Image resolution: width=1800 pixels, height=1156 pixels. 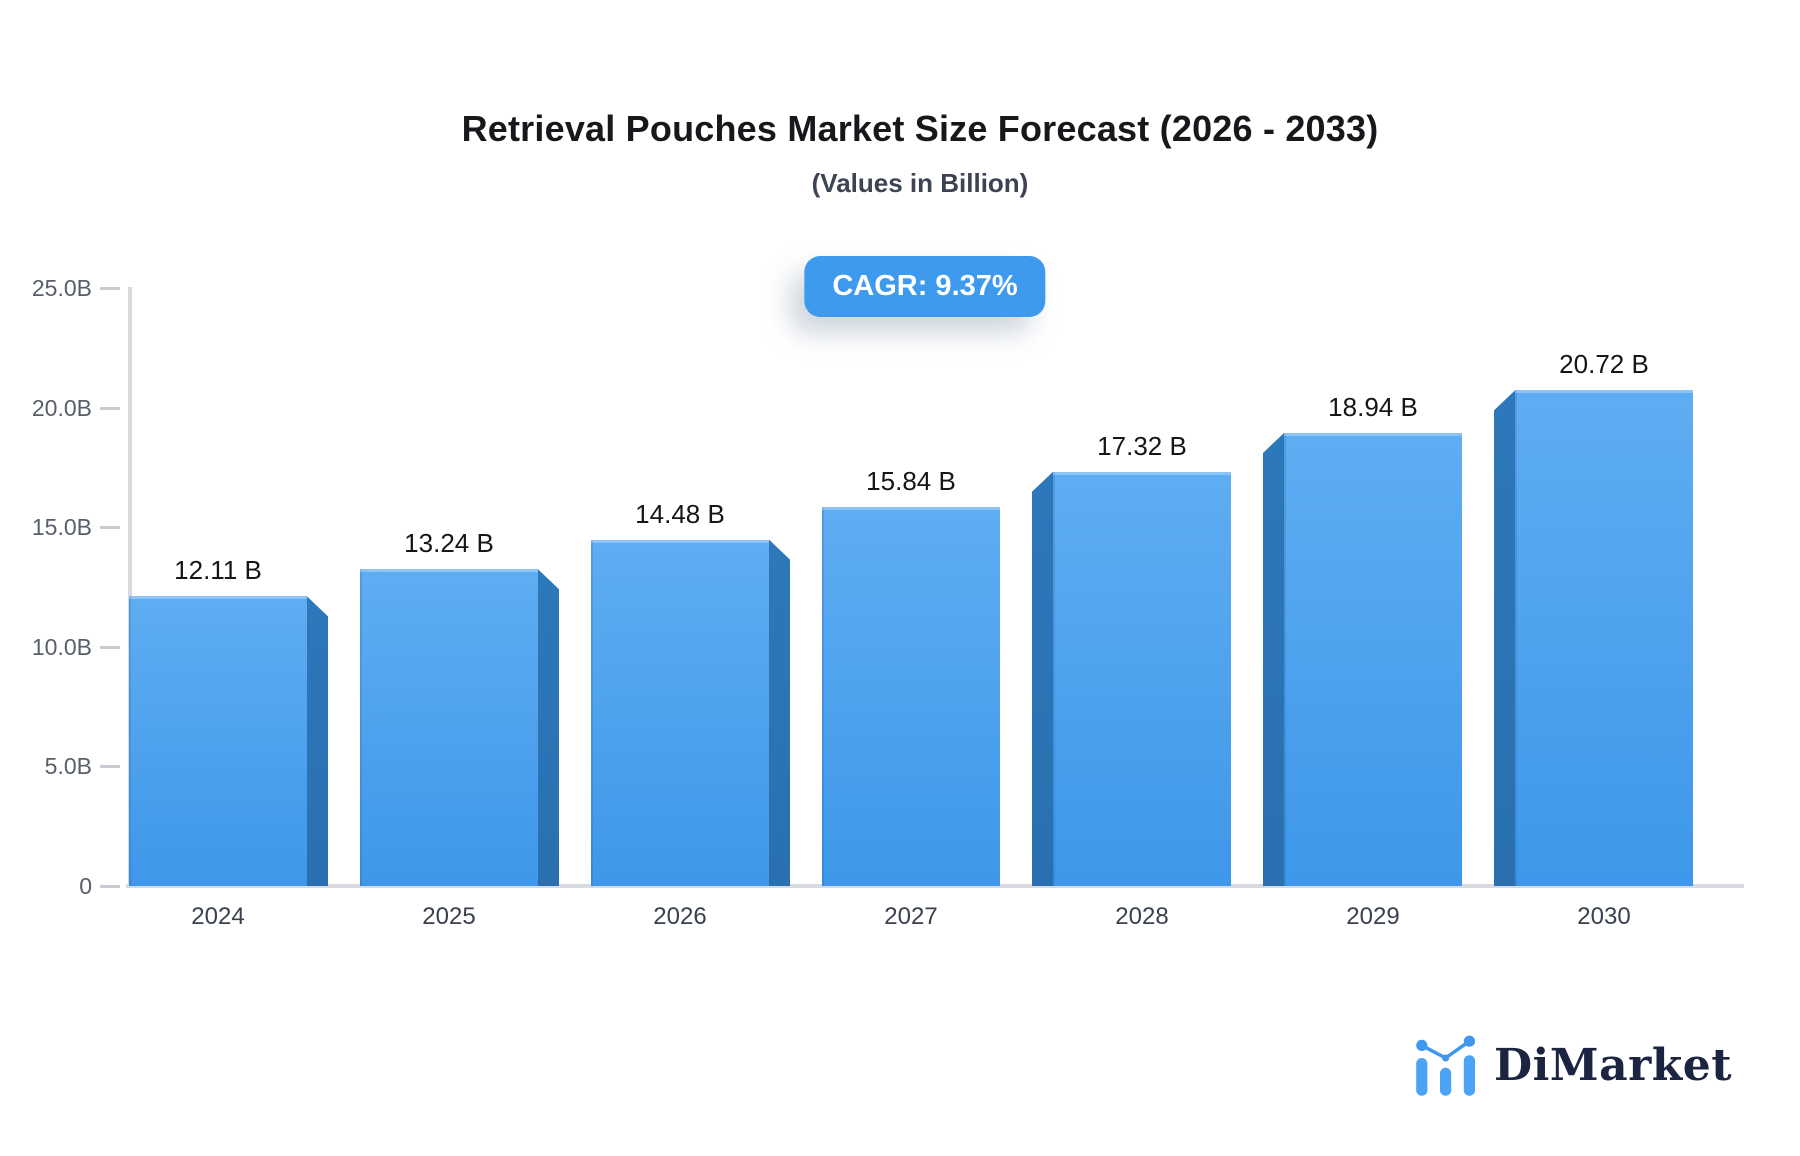 I want to click on dimarket-logo-text: DiMarket, so click(x=1613, y=1065).